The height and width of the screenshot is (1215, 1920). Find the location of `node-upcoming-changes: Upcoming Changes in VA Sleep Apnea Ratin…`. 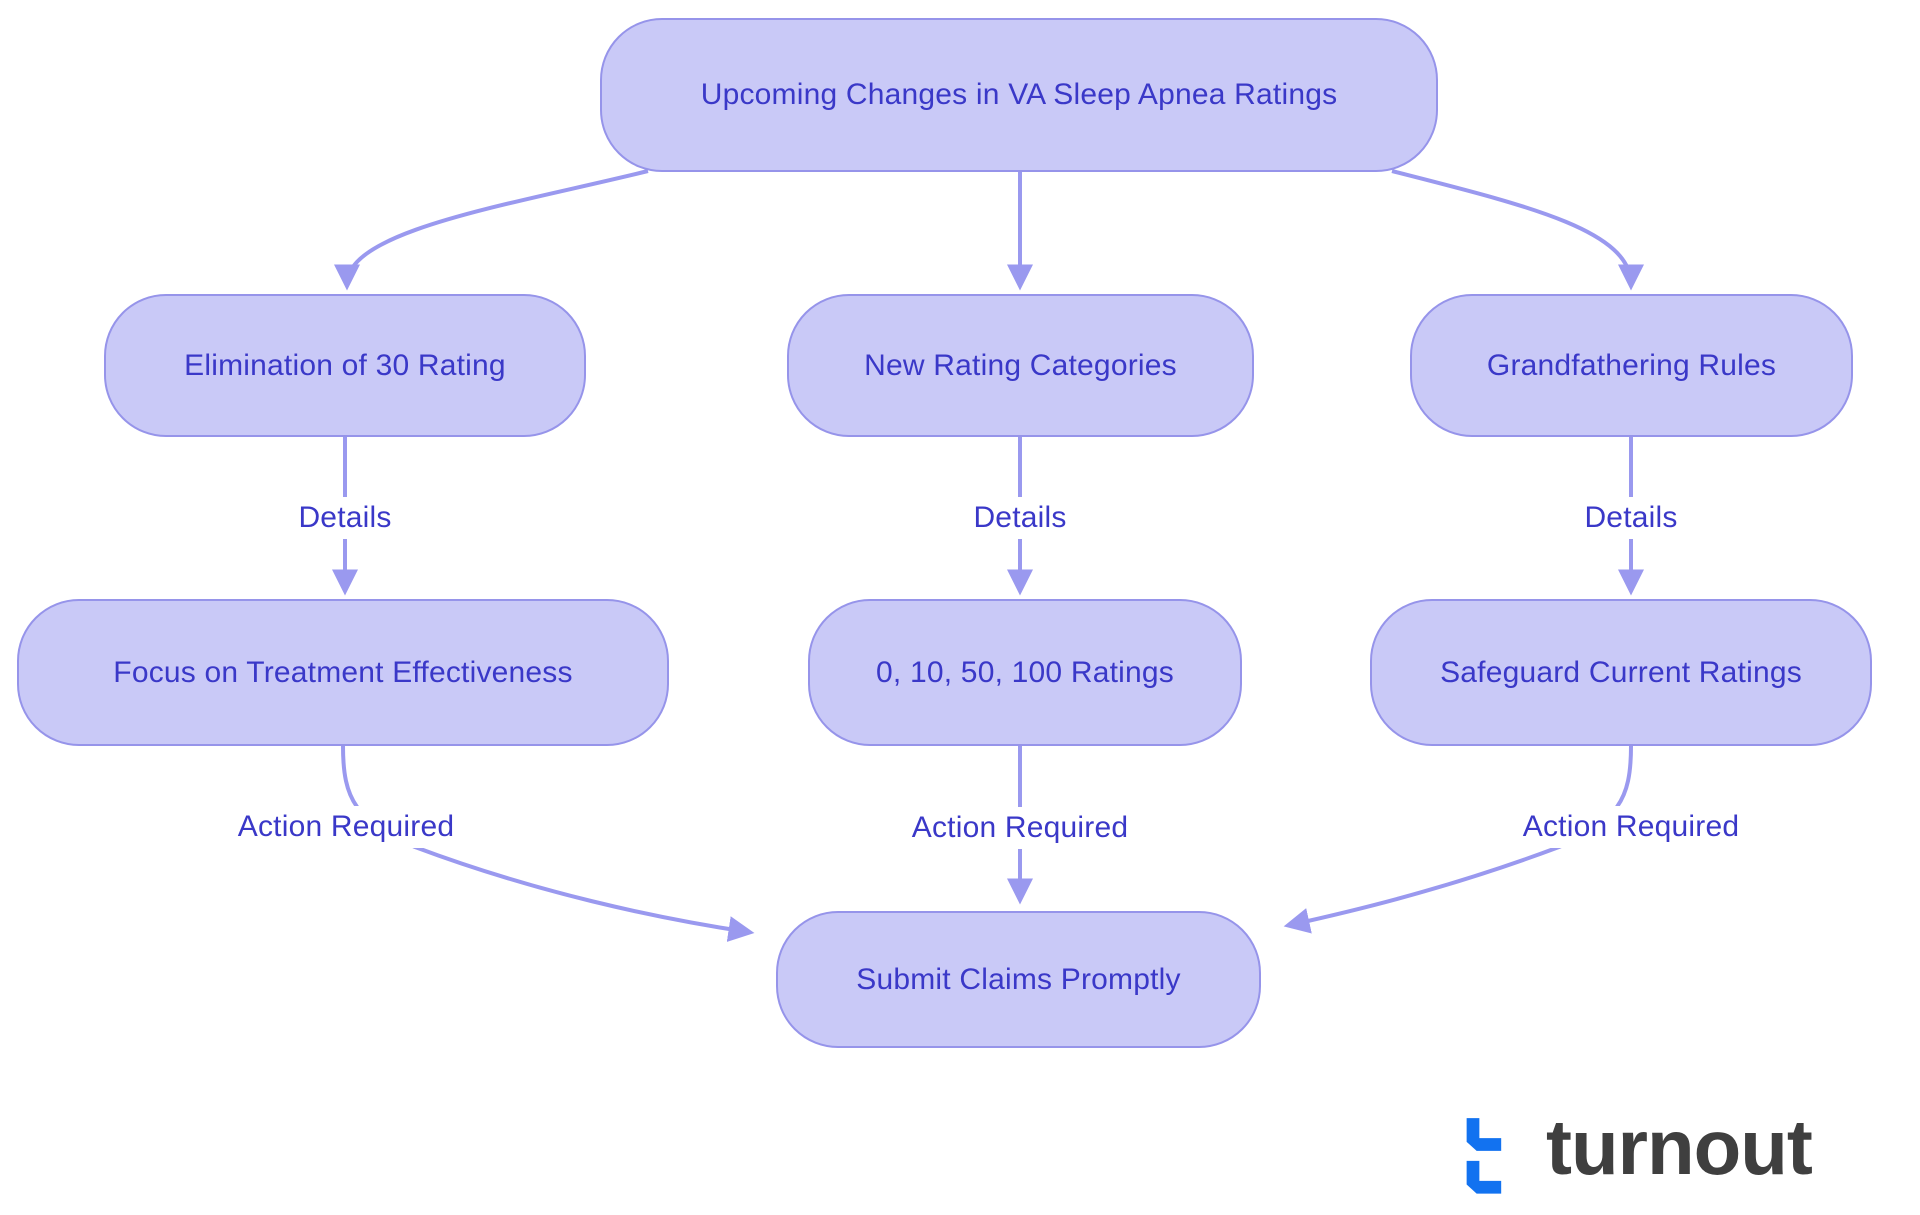

node-upcoming-changes: Upcoming Changes in VA Sleep Apnea Ratin… is located at coordinates (1019, 95).